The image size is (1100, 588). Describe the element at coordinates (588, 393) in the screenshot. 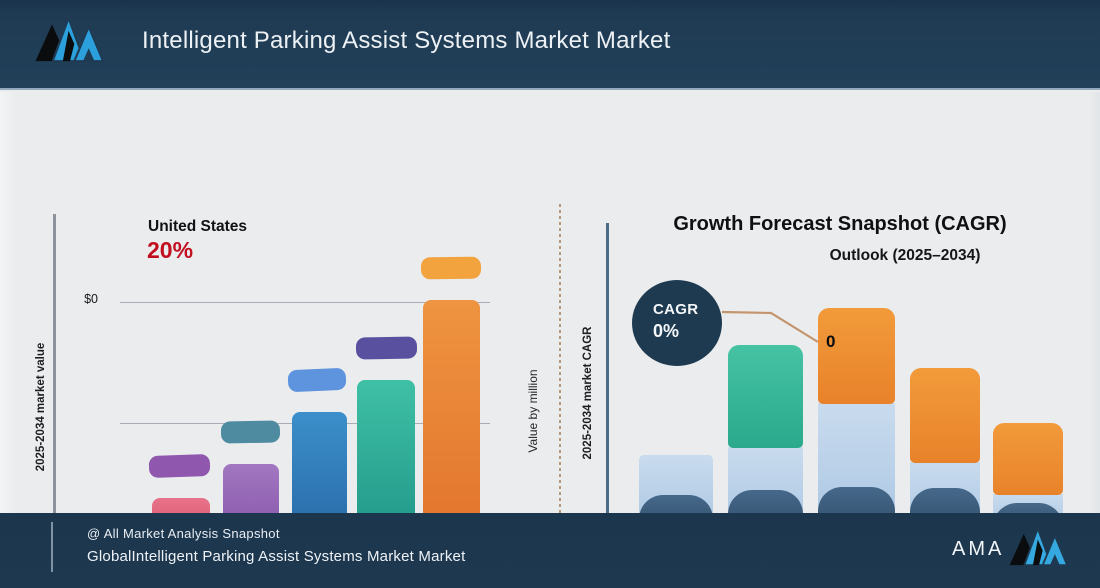

I see `cagr-y-axis-label: 2025-2034 market CAGR` at that location.